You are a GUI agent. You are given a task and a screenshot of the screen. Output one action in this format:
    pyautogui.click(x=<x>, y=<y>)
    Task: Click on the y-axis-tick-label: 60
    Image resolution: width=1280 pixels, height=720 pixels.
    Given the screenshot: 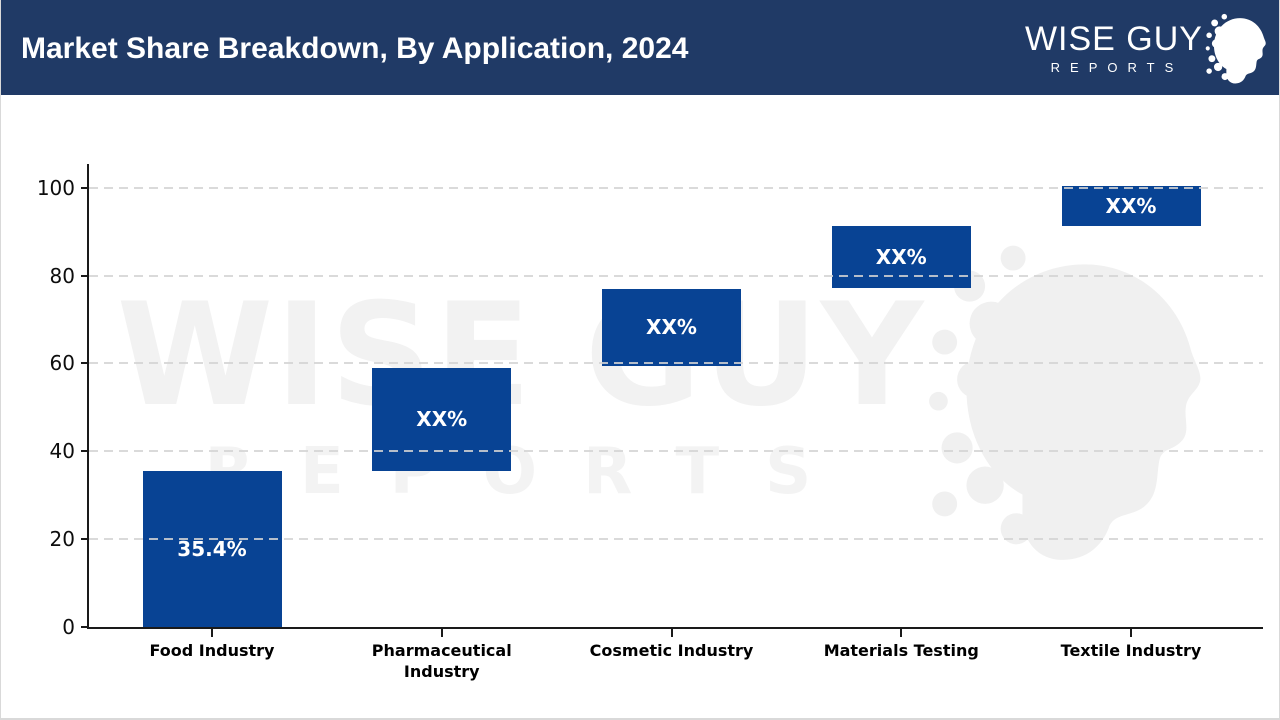 What is the action you would take?
    pyautogui.click(x=62, y=363)
    